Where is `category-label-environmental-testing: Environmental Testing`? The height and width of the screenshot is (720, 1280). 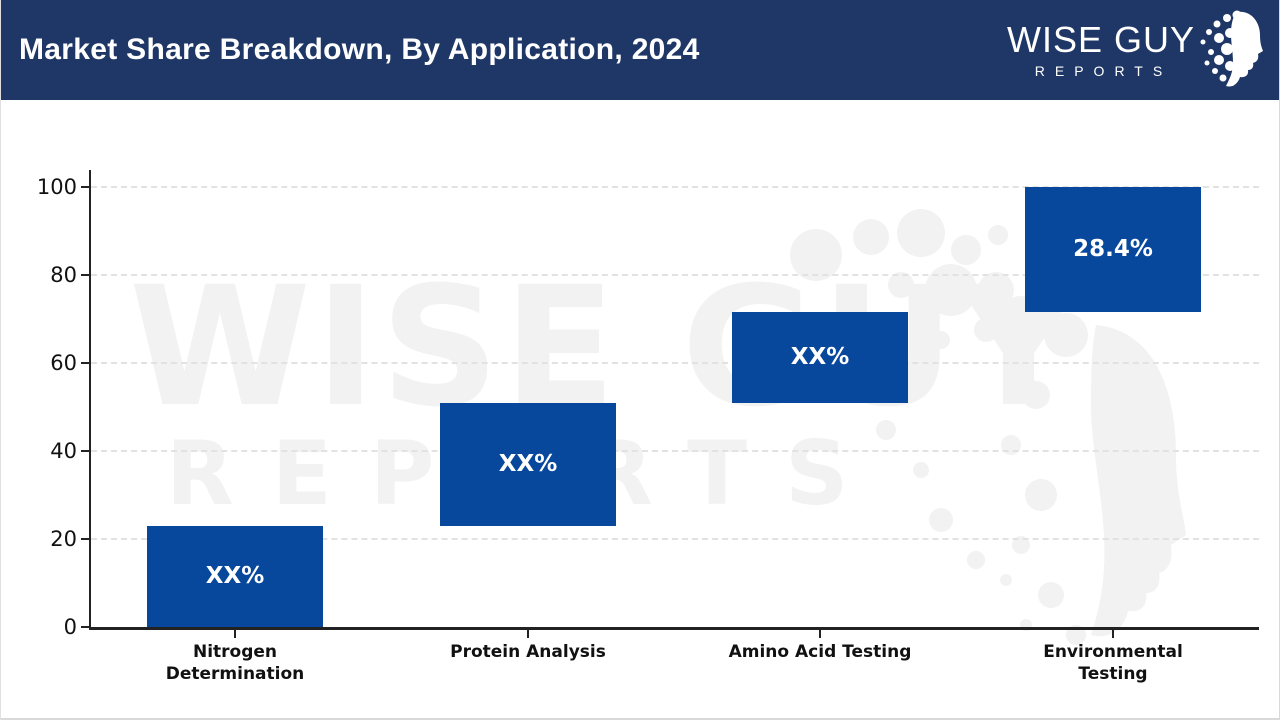
category-label-environmental-testing: Environmental Testing is located at coordinates (1113, 663).